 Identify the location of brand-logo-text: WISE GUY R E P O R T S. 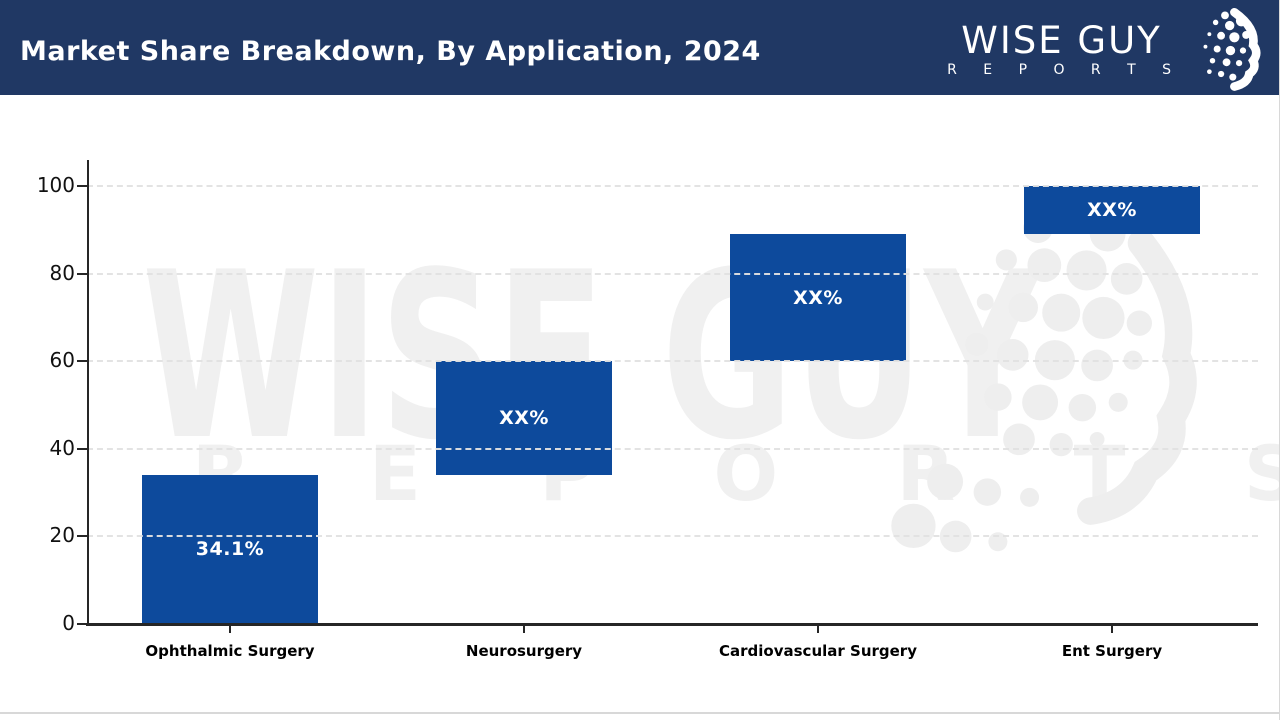
(1061, 48).